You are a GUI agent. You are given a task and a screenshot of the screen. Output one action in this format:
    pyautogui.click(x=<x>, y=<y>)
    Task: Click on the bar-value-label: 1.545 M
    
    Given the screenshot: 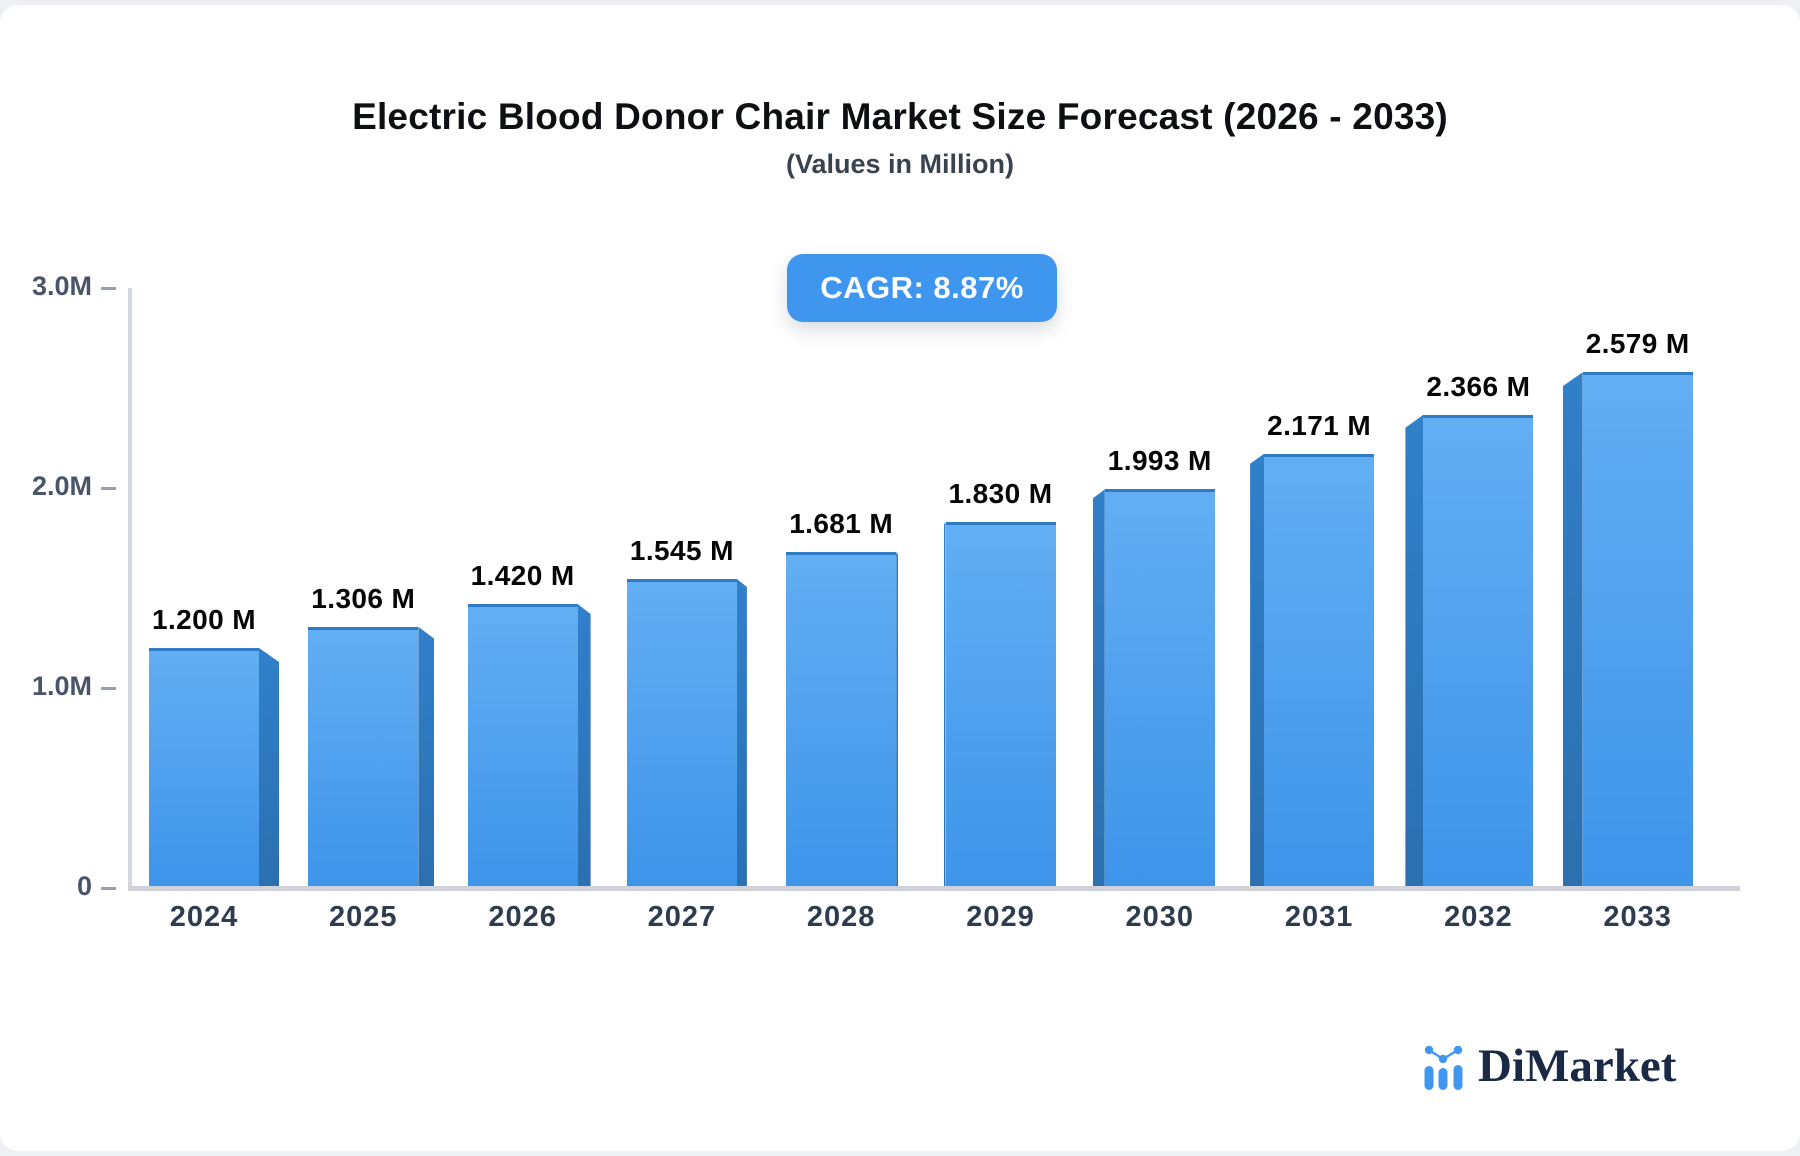 What is the action you would take?
    pyautogui.click(x=681, y=550)
    